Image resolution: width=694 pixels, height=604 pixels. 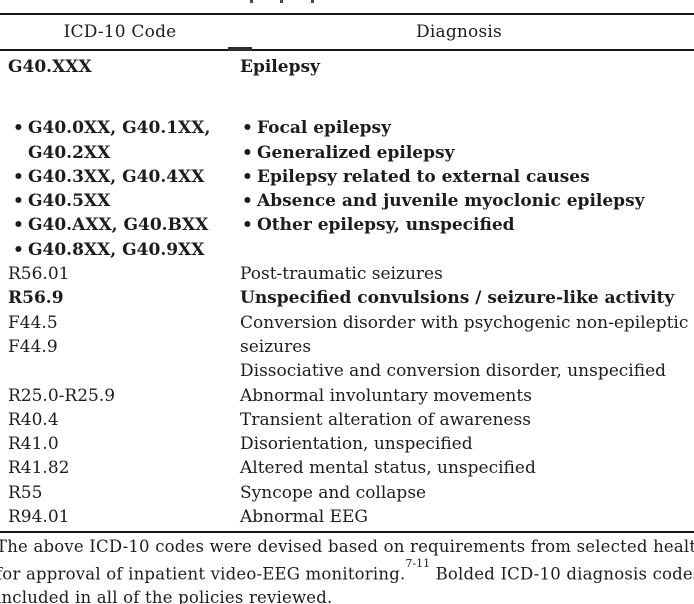 What do you see at coordinates (39, 517) in the screenshot?
I see `code-text: R94.01` at bounding box center [39, 517].